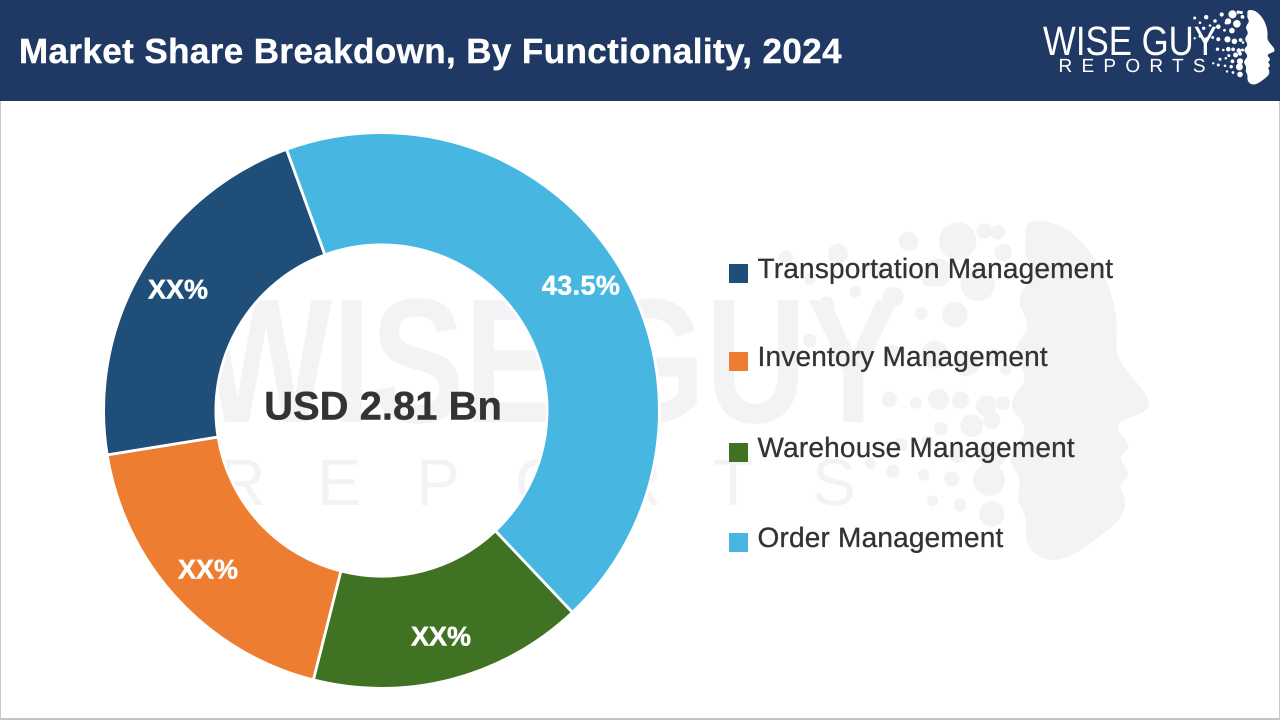 The height and width of the screenshot is (720, 1280). What do you see at coordinates (1132, 66) in the screenshot?
I see `svg-text: REPORTS` at bounding box center [1132, 66].